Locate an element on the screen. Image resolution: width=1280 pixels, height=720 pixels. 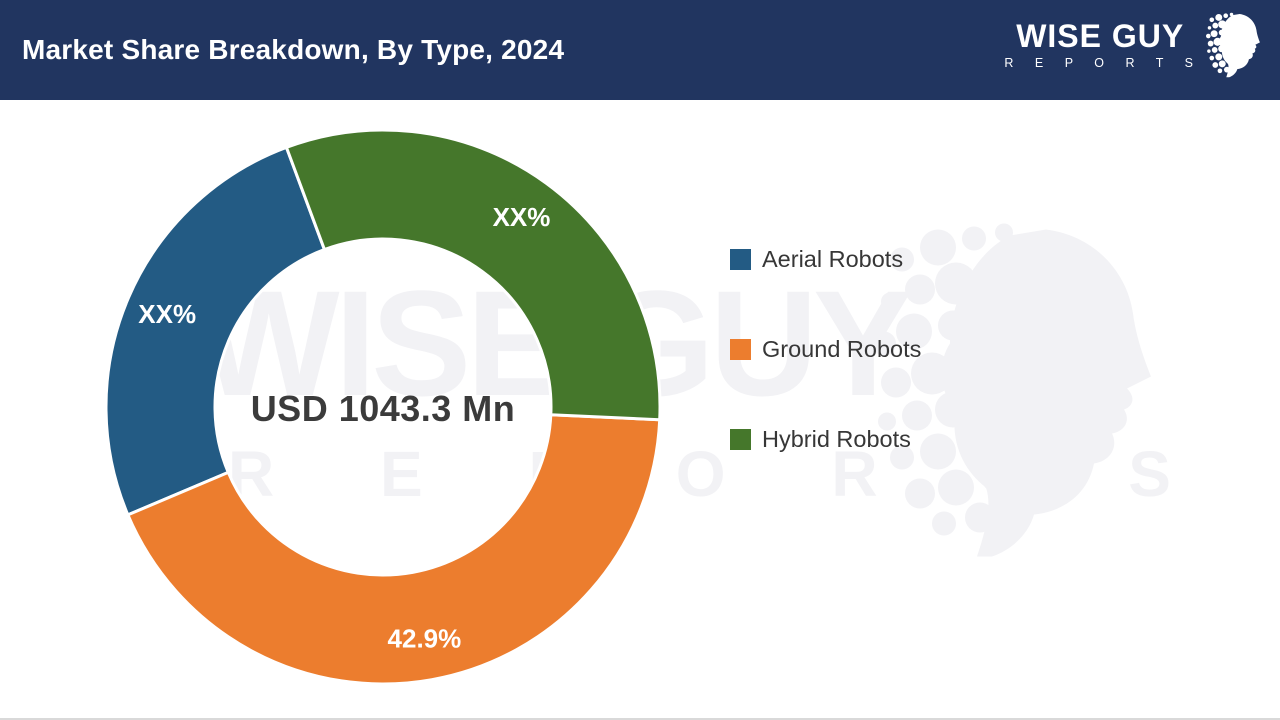
slice-label-hybrid-robots: XX% is located at coordinates (522, 217).